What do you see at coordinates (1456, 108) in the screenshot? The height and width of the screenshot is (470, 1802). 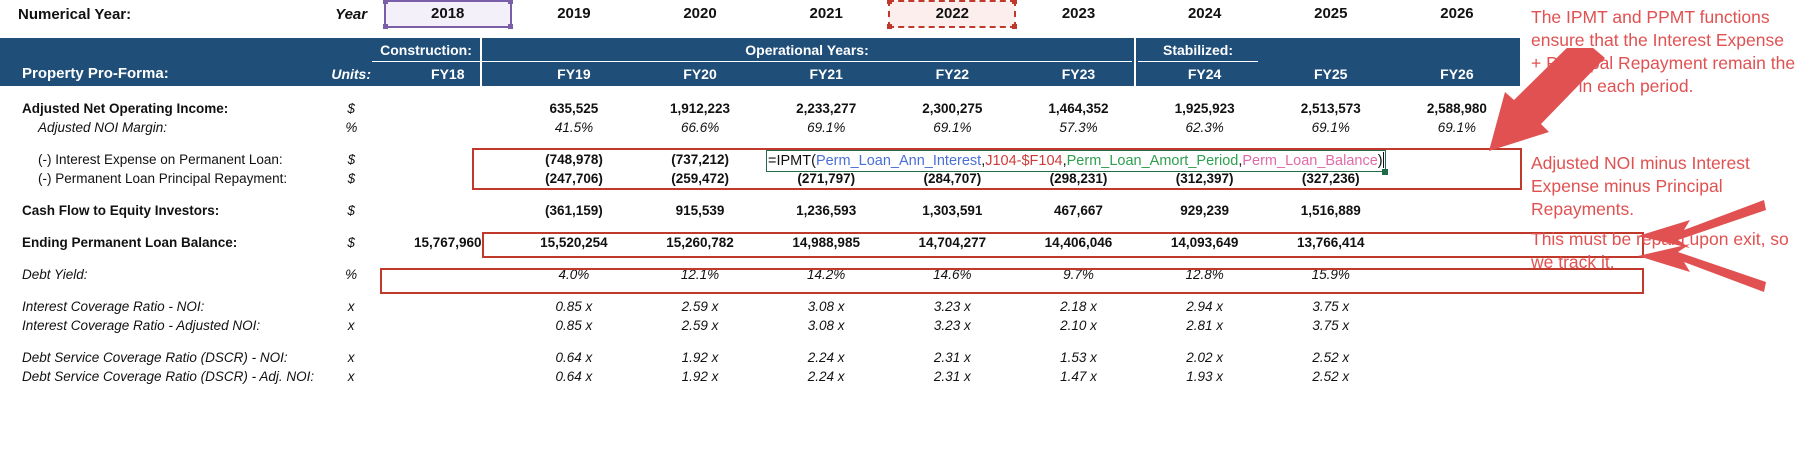 I see `table-cell: 2,588,980` at bounding box center [1456, 108].